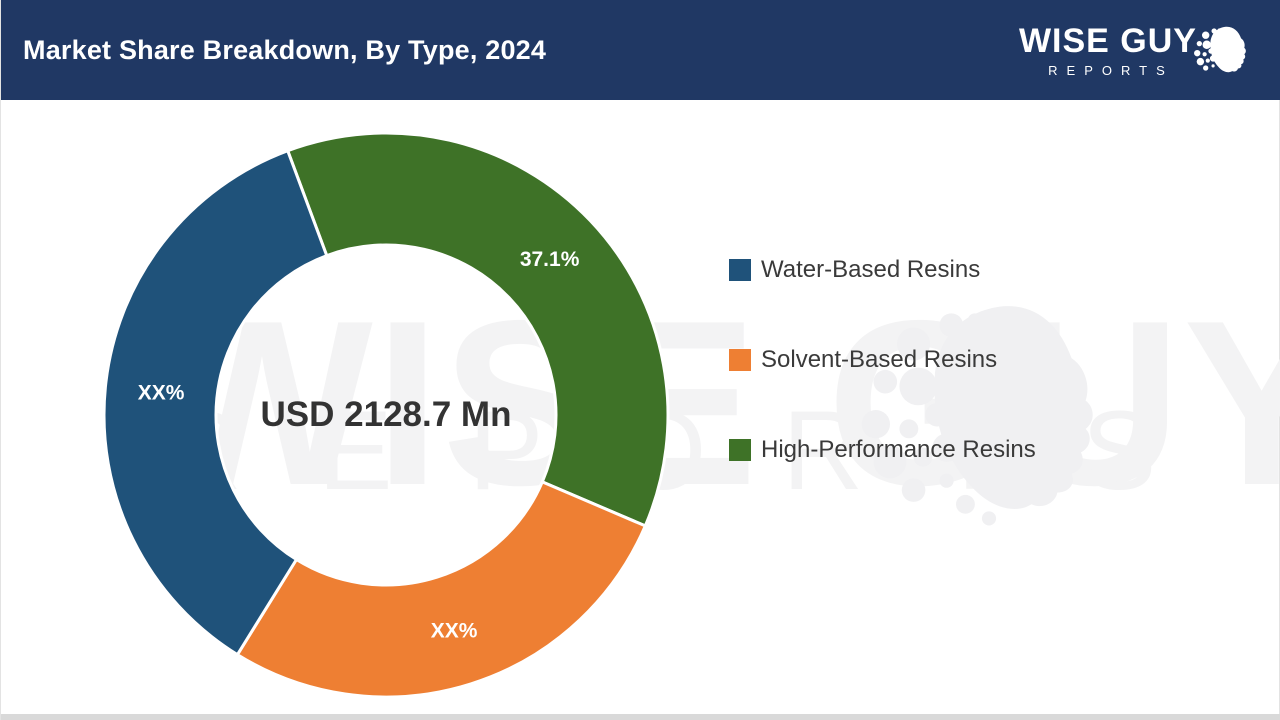  What do you see at coordinates (285, 50) in the screenshot?
I see `page-title: Market Share Breakdown, By Type, 2024` at bounding box center [285, 50].